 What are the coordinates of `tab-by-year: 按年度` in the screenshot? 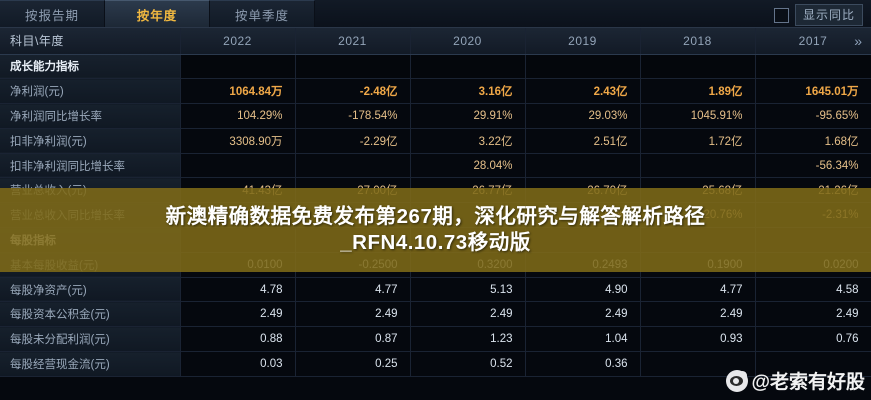 It's located at (157, 13).